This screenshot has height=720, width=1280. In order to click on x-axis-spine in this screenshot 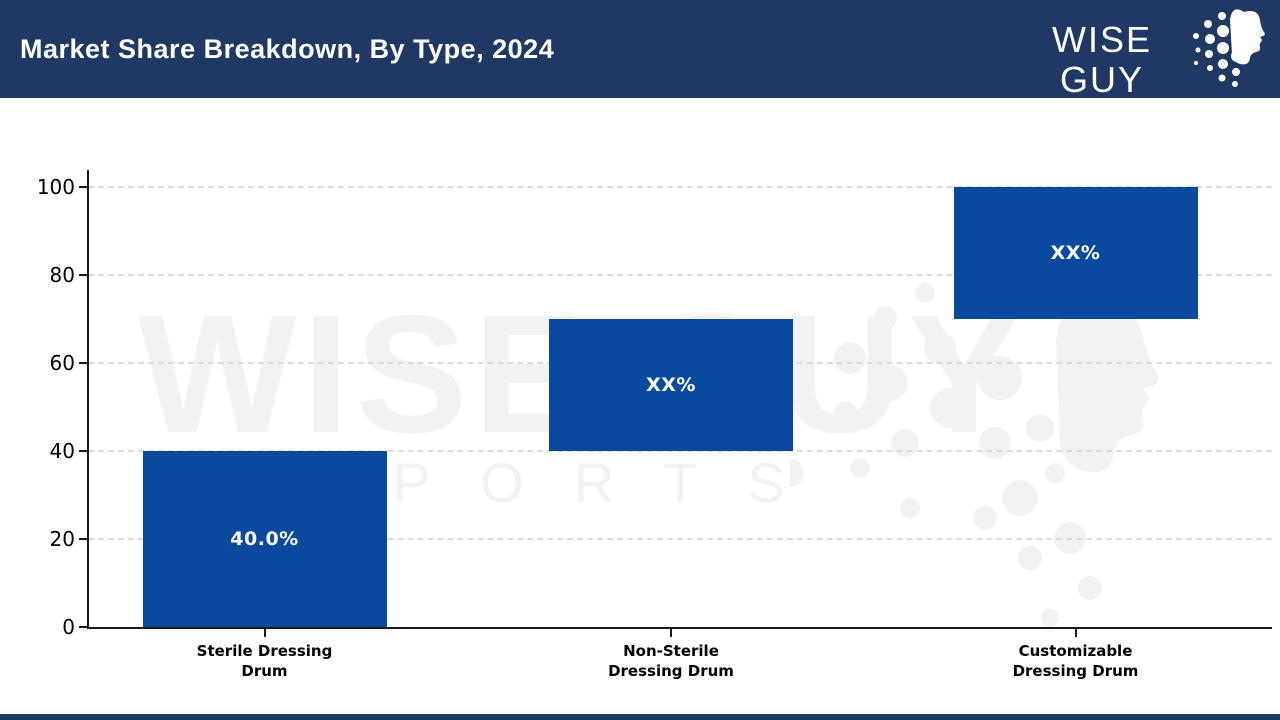, I will do `click(679, 628)`.